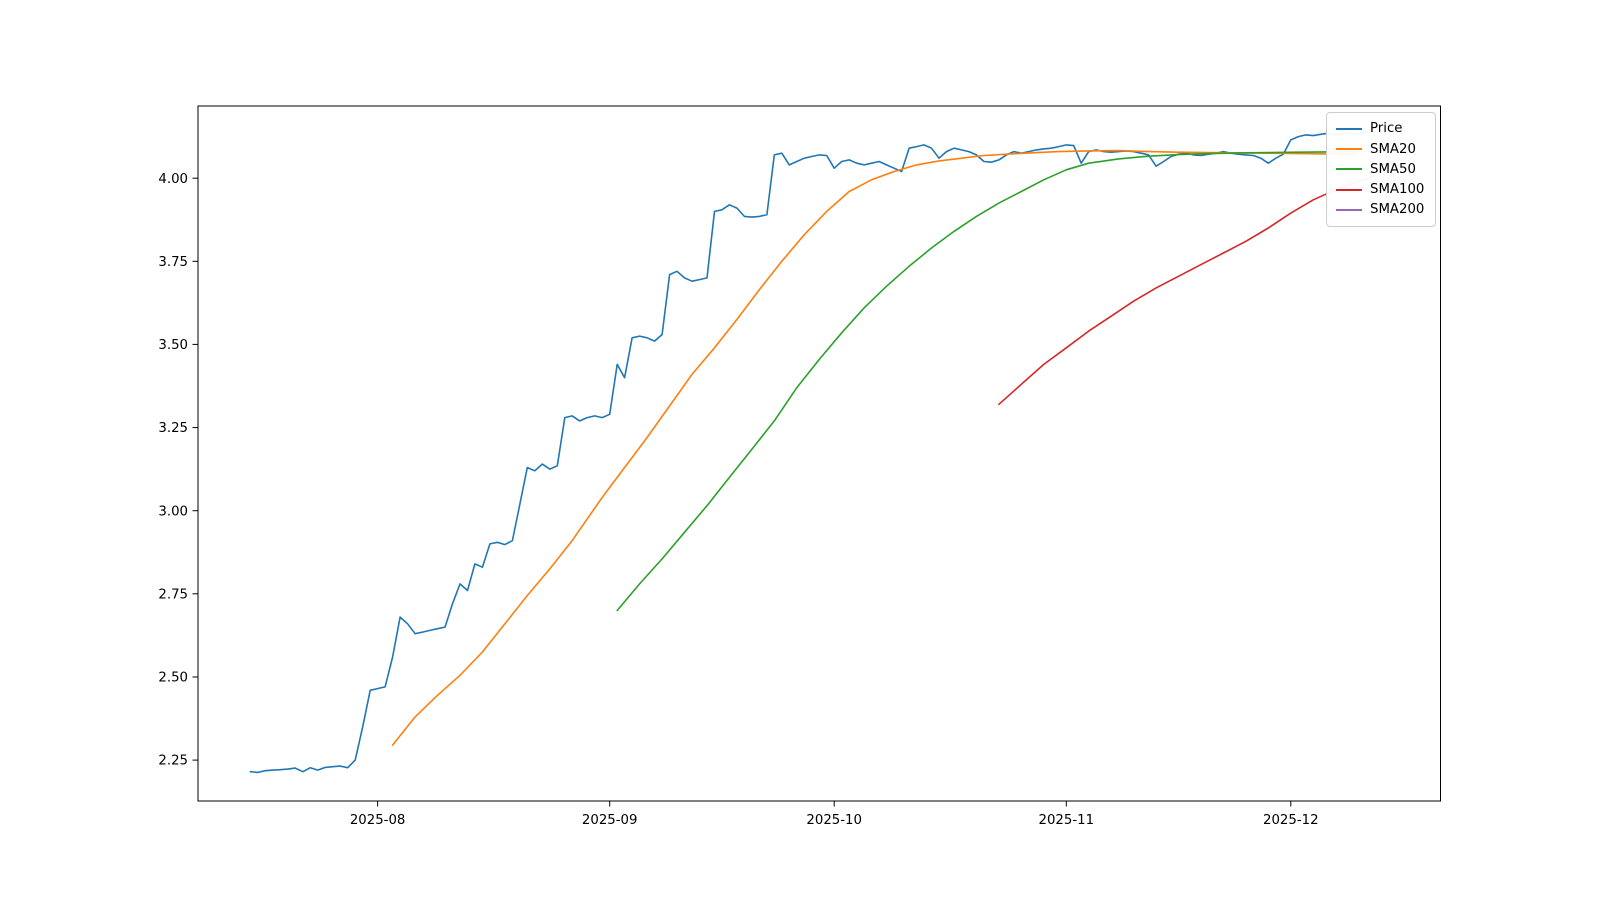  I want to click on legend-line-sample-price, so click(1349, 129).